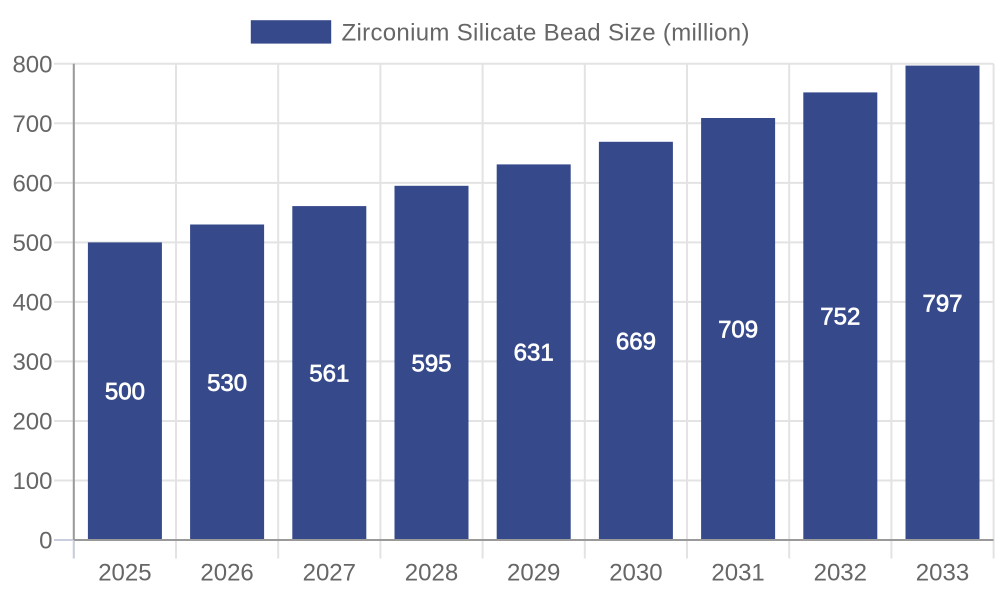  I want to click on svg-text: 800, so click(32, 64).